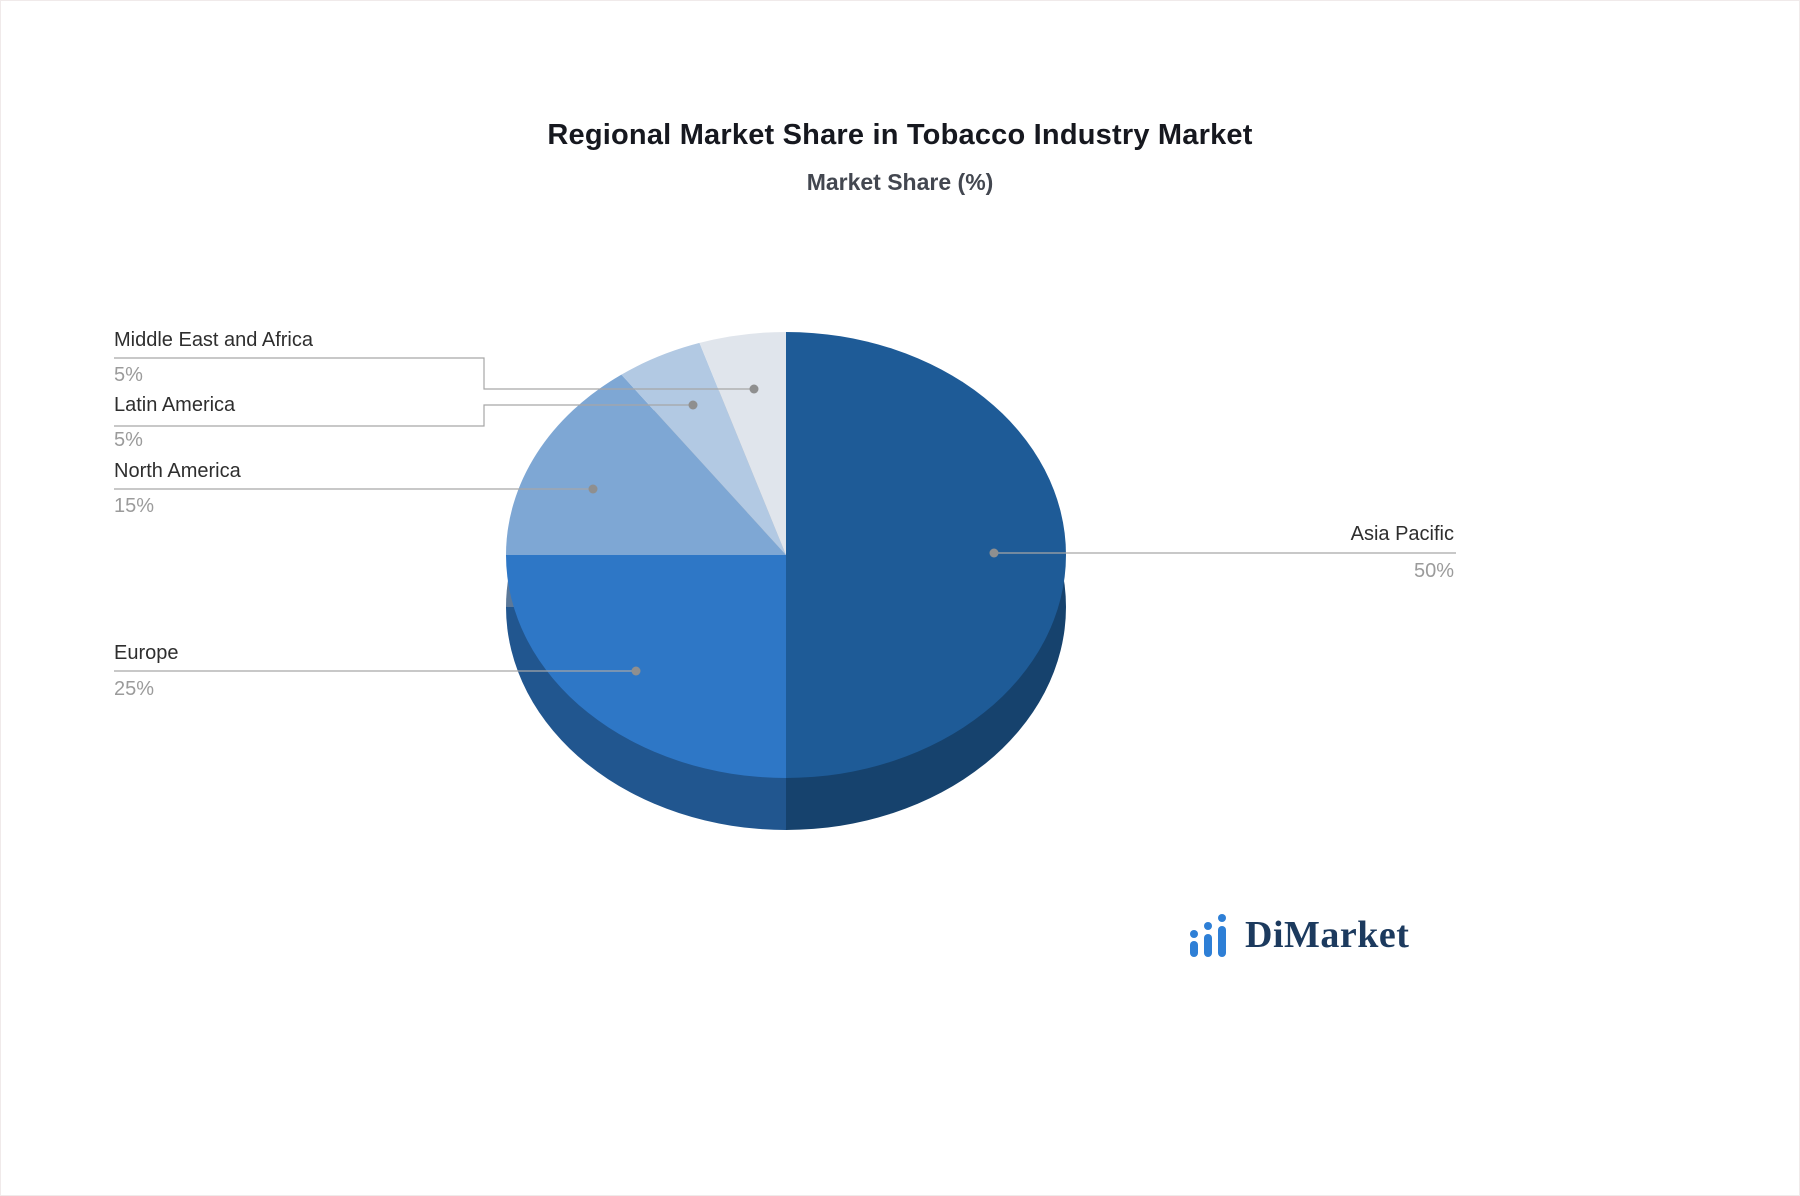  What do you see at coordinates (1208, 935) in the screenshot?
I see `bar-chart-icon` at bounding box center [1208, 935].